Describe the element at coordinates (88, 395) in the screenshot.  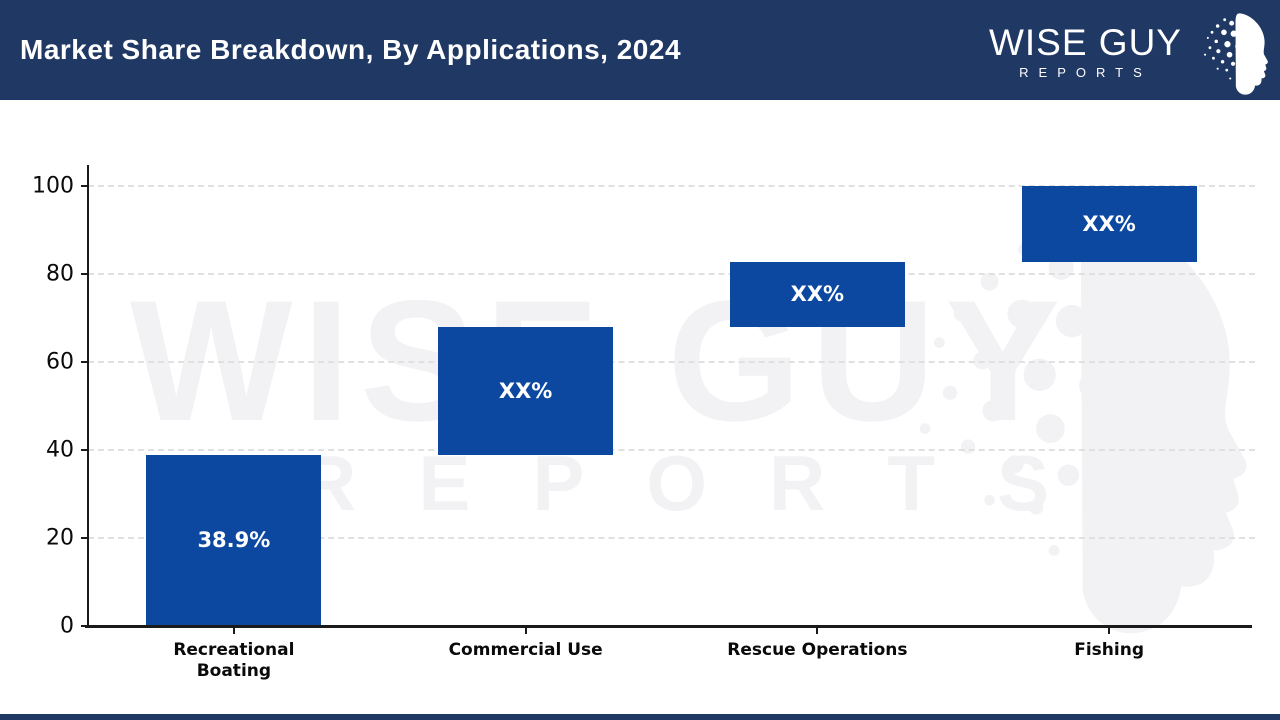
I see `y-axis-spine` at that location.